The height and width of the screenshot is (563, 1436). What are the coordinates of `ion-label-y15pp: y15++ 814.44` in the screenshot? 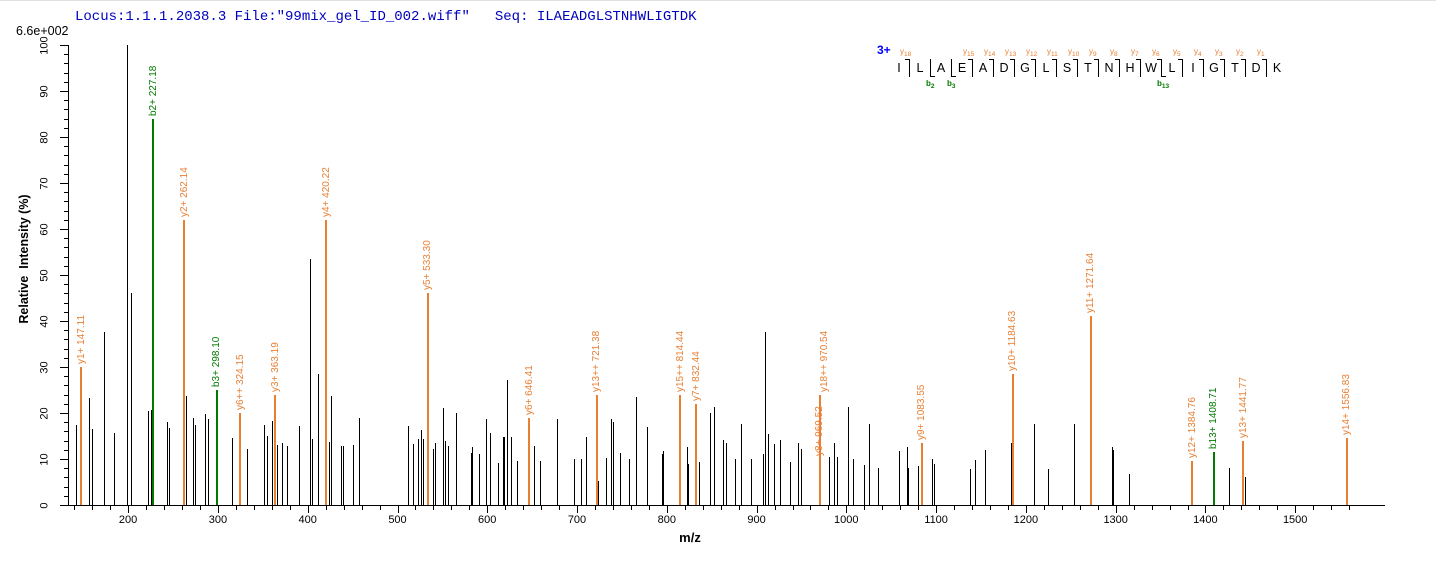 It's located at (680, 361).